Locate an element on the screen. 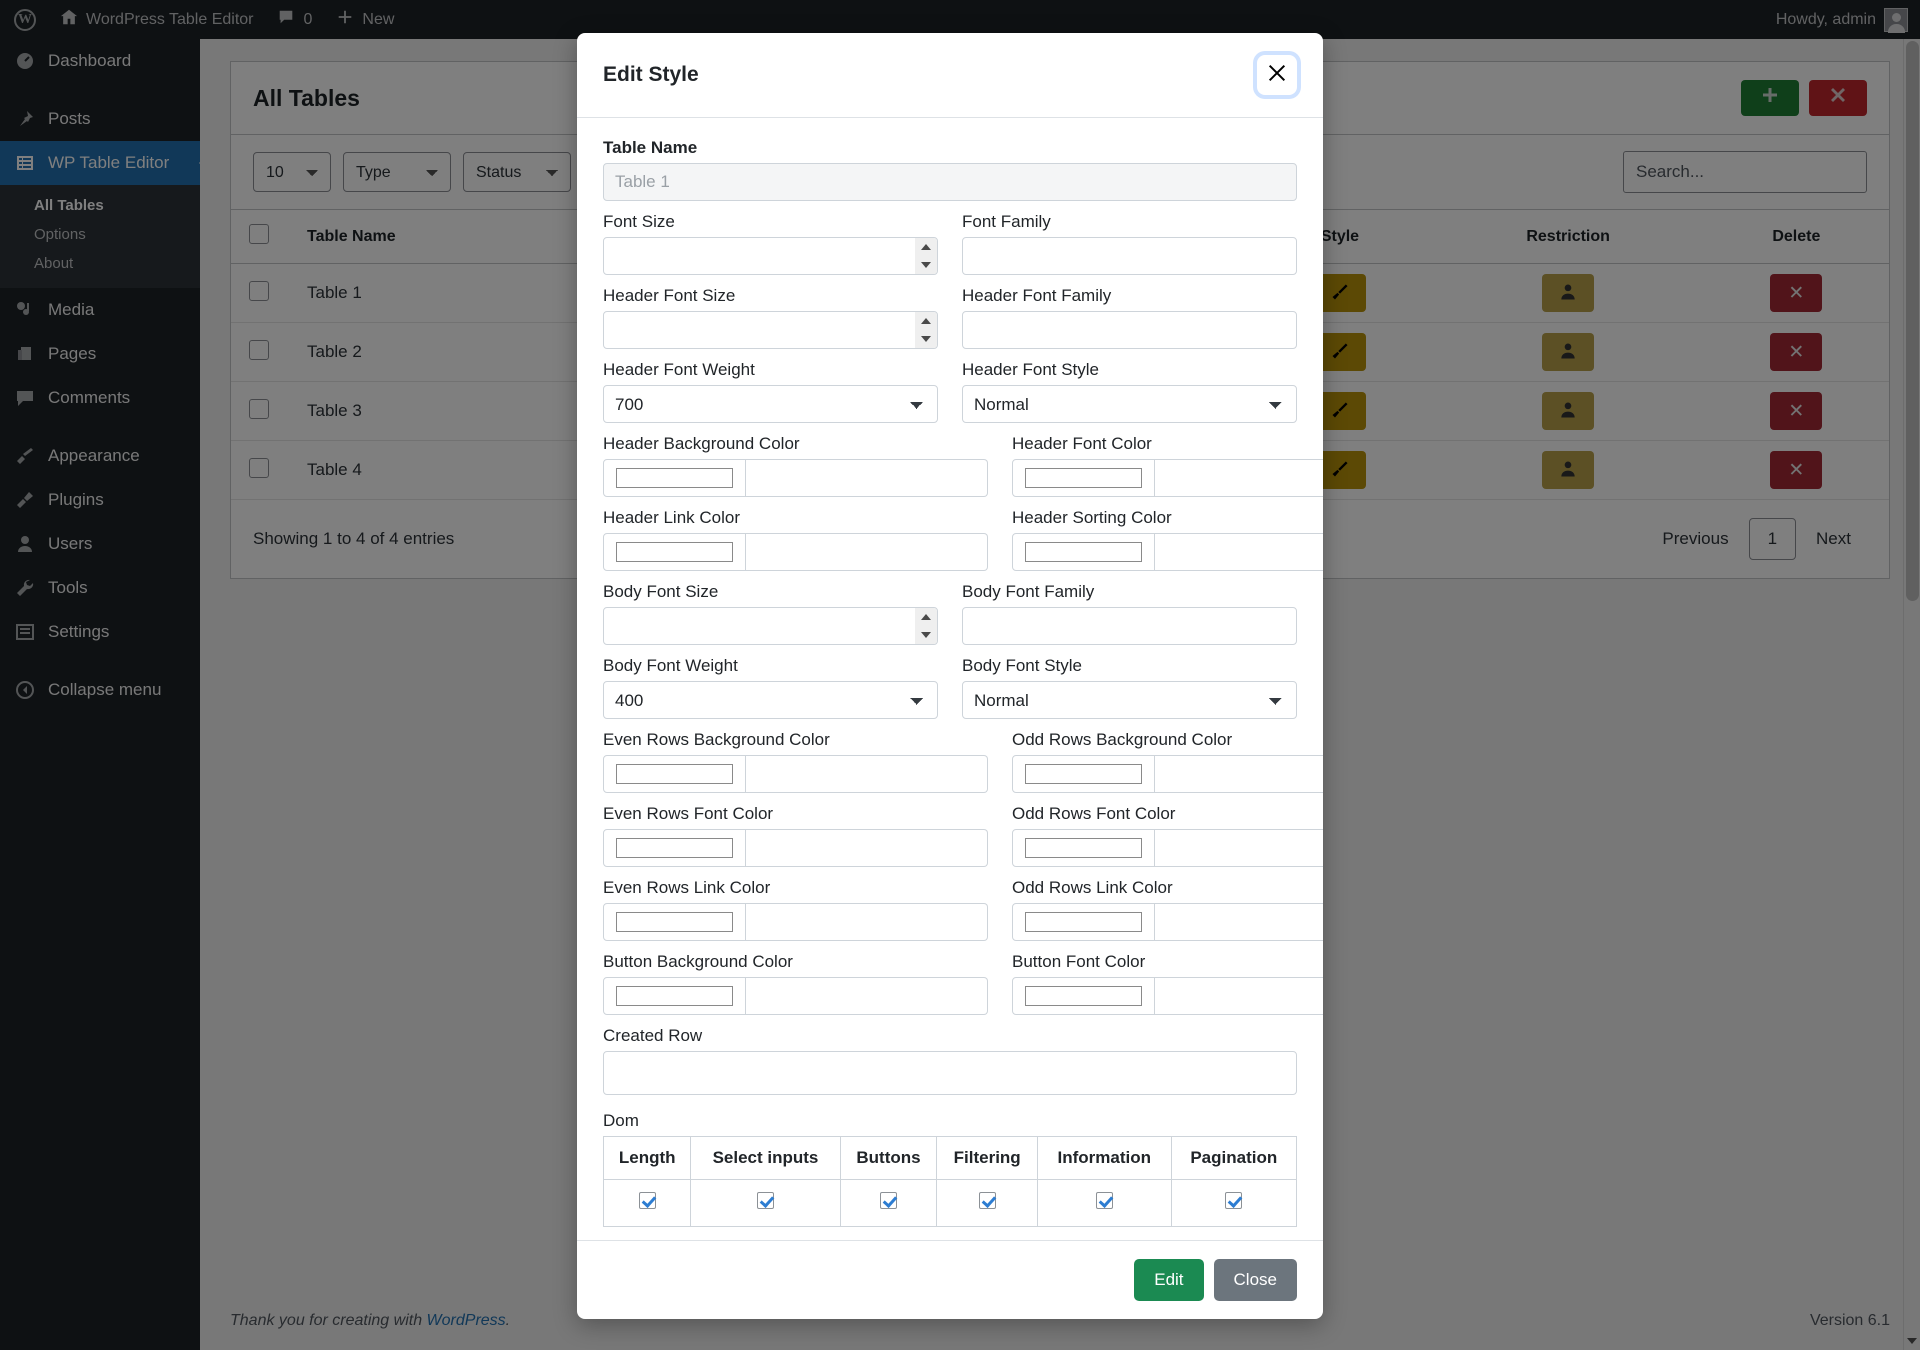 Image resolution: width=1920 pixels, height=1350 pixels. field-label: Body Font Family is located at coordinates (1028, 591).